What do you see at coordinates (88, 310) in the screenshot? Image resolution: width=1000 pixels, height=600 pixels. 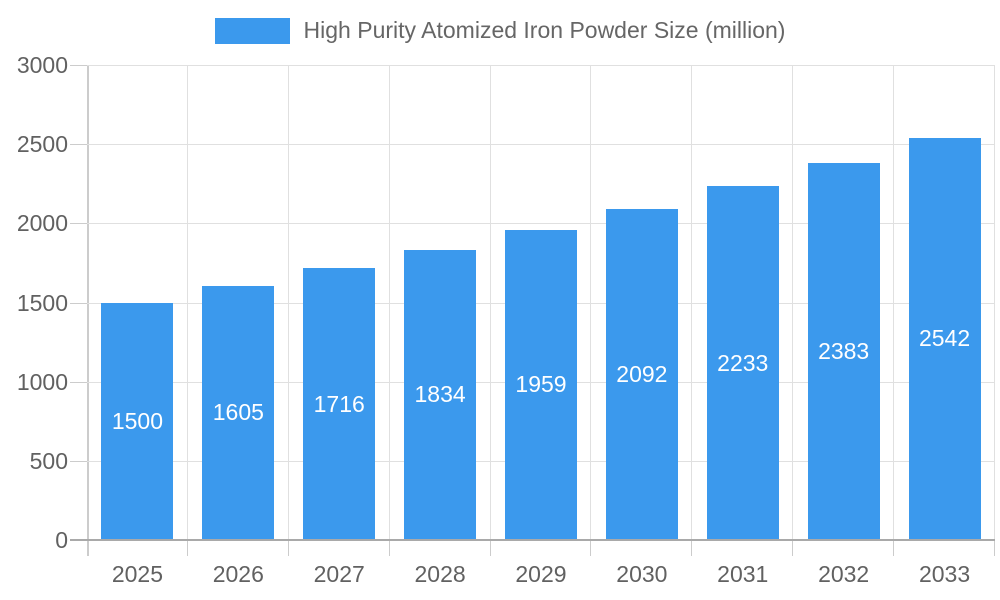 I see `y-axis-line` at bounding box center [88, 310].